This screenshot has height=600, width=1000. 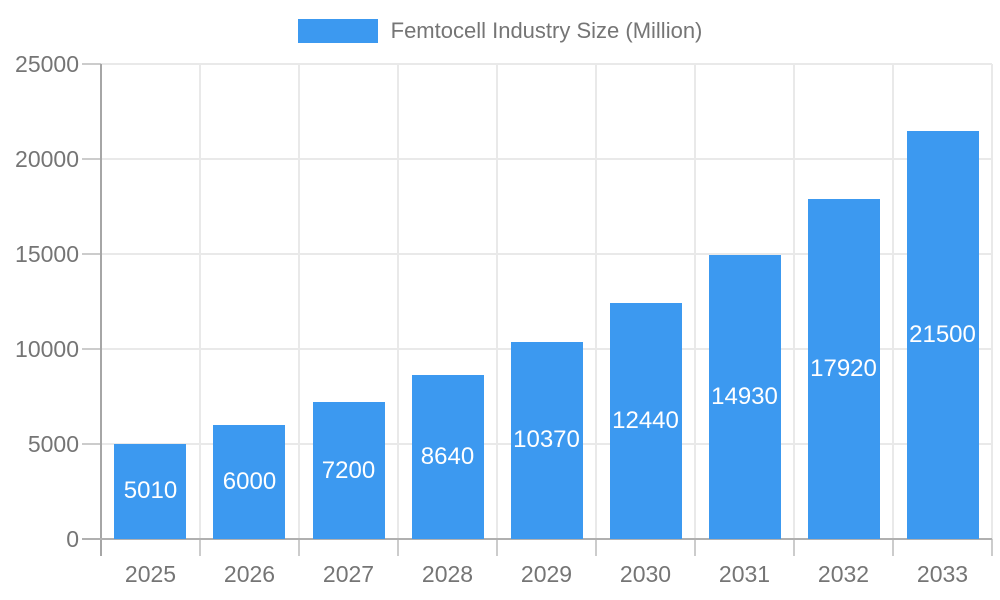 What do you see at coordinates (47, 159) in the screenshot?
I see `y-tick-label: 20000` at bounding box center [47, 159].